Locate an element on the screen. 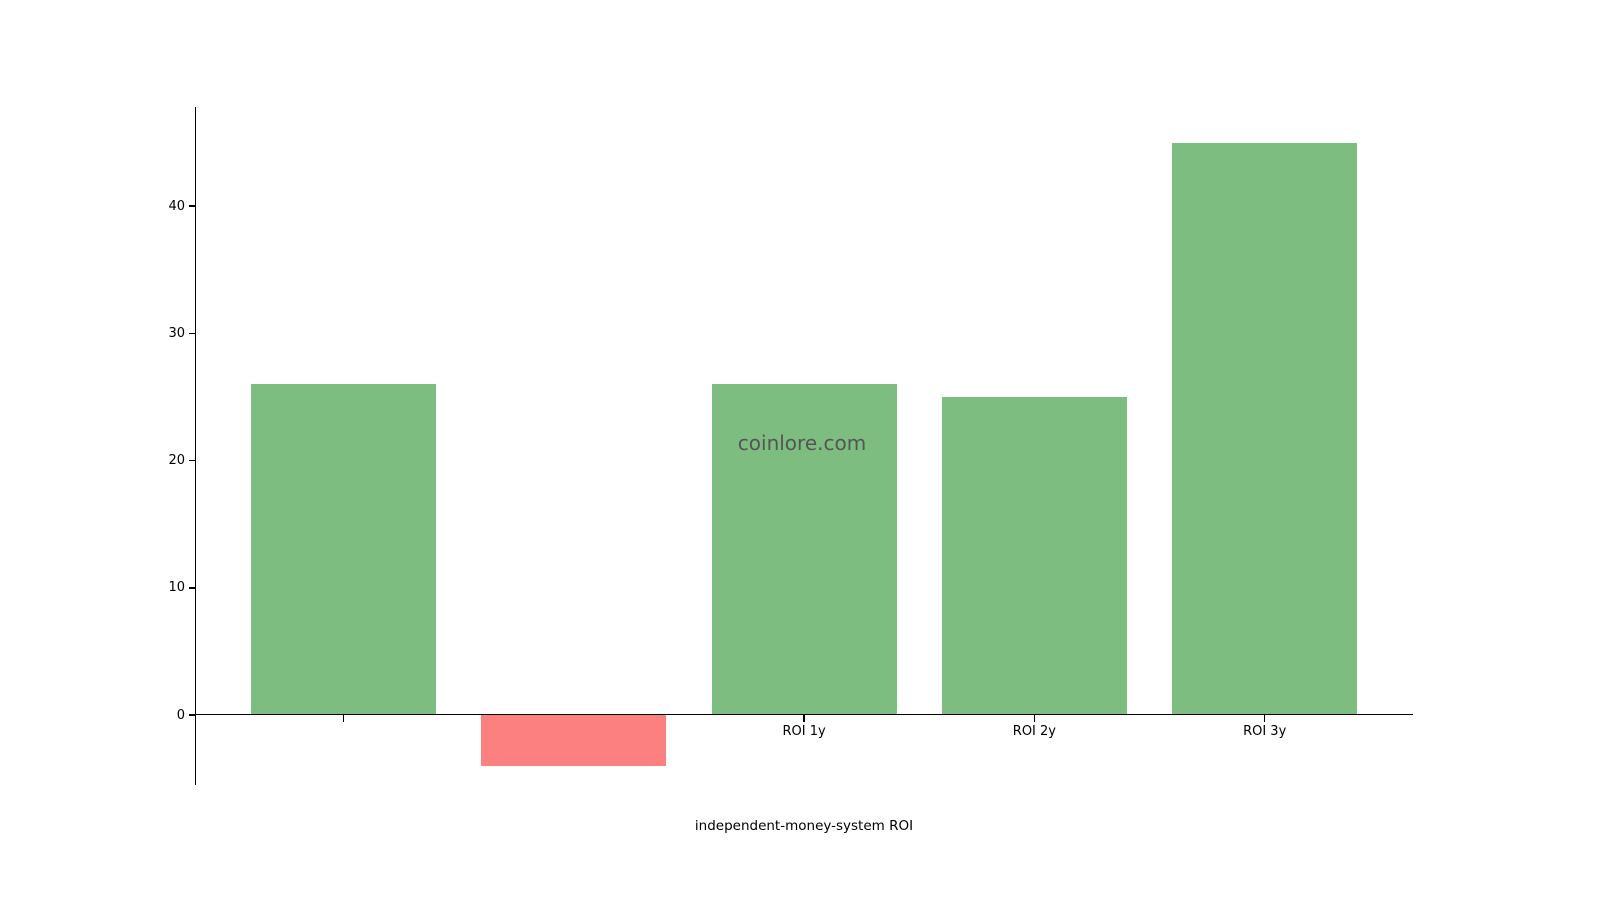 The height and width of the screenshot is (900, 1600). x-axis-line is located at coordinates (803, 715).